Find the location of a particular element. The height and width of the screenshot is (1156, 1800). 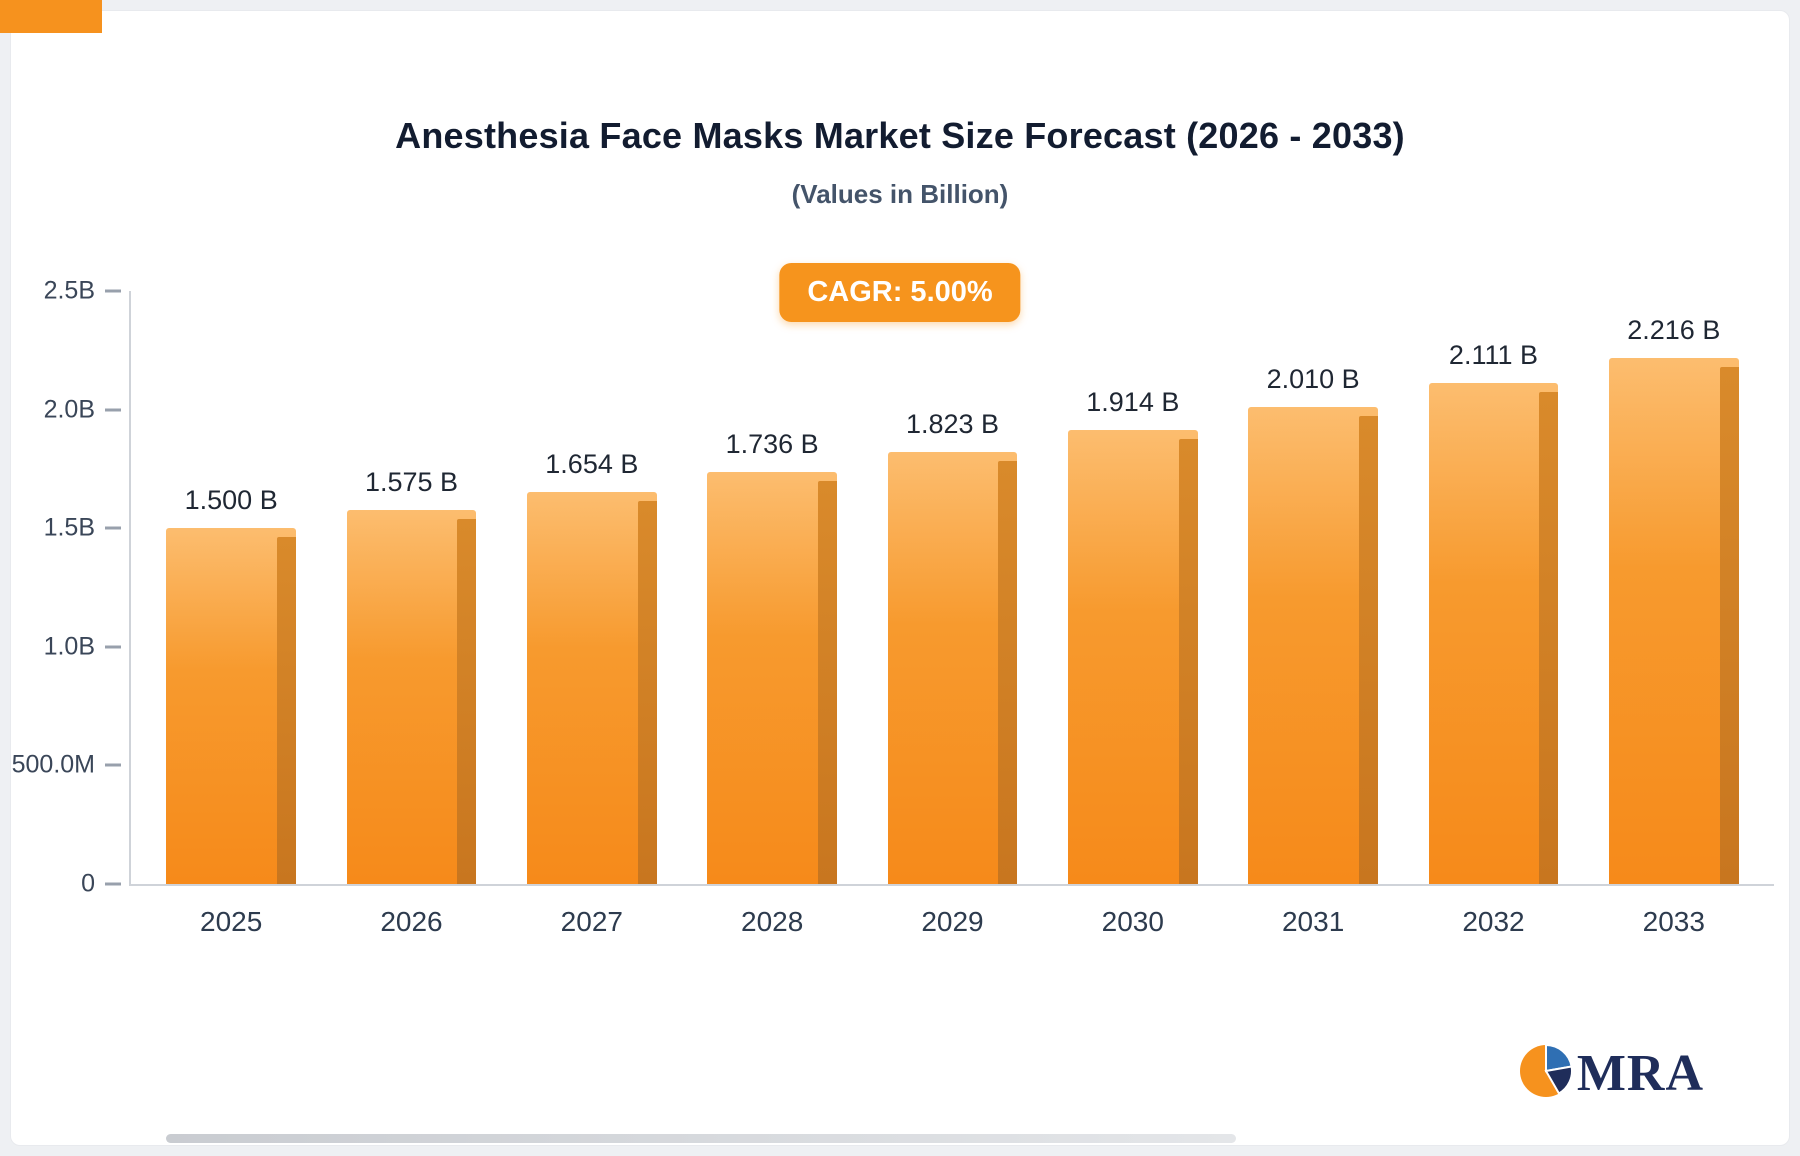

y-tick: 500.0M is located at coordinates (66, 765).